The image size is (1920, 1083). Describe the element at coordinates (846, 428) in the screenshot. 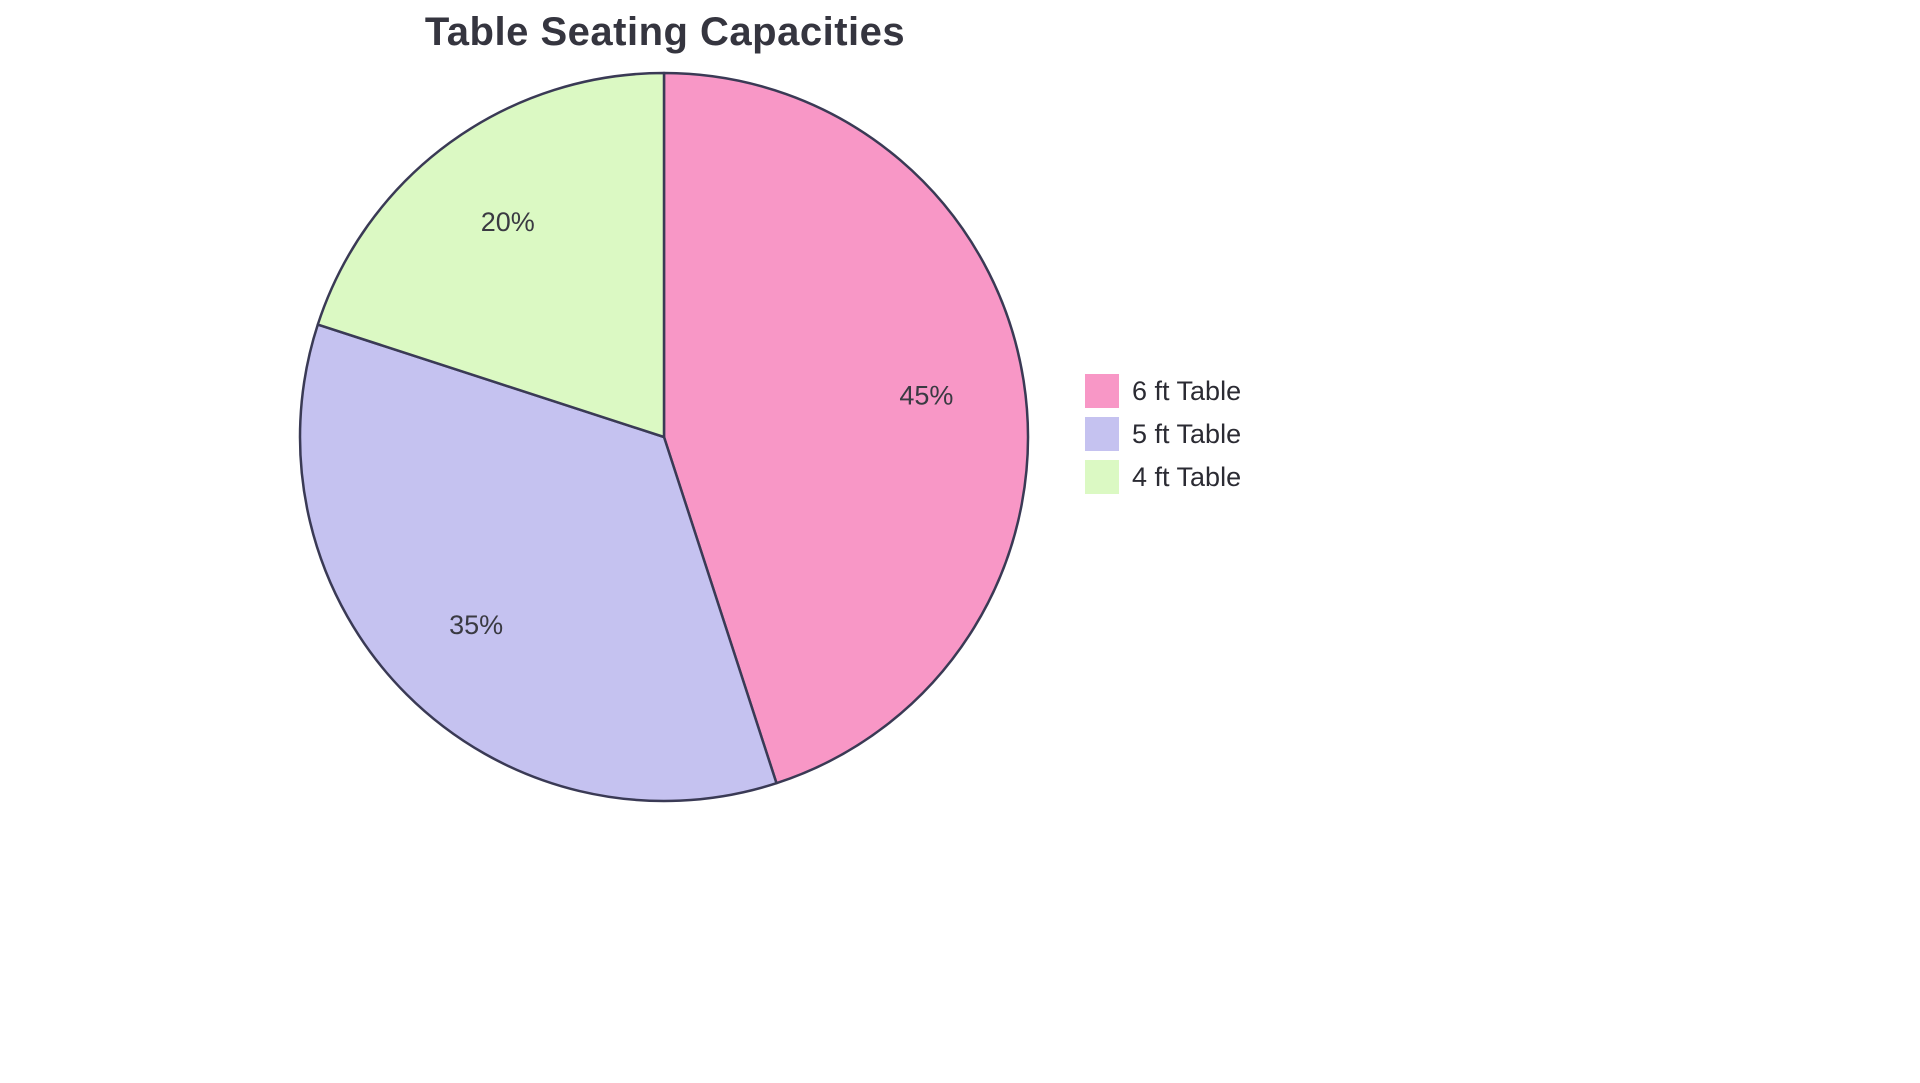

I see `pie-slice-6-ft-table` at that location.